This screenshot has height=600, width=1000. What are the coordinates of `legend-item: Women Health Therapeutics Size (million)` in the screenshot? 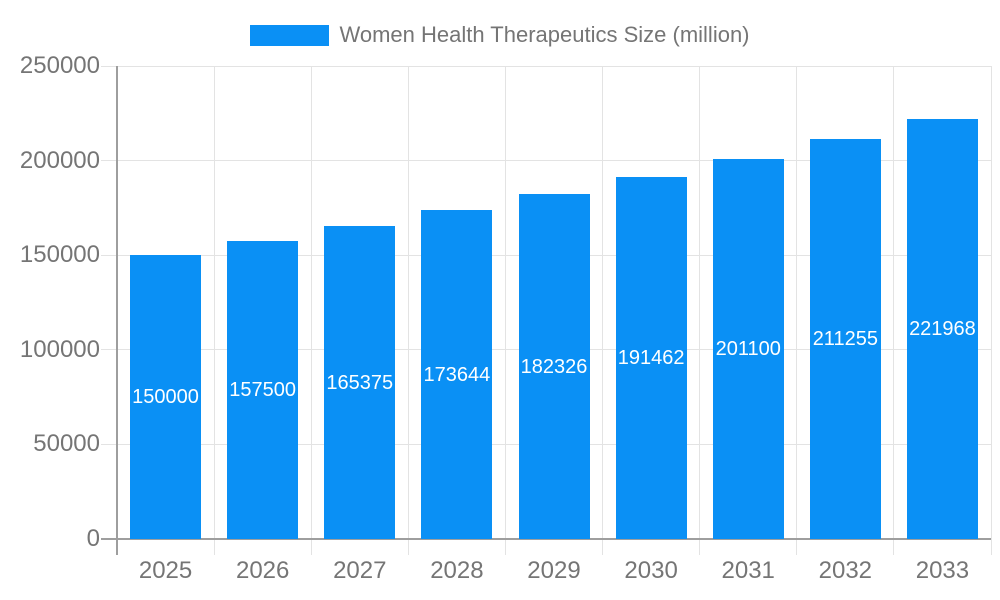 It's located at (500, 35).